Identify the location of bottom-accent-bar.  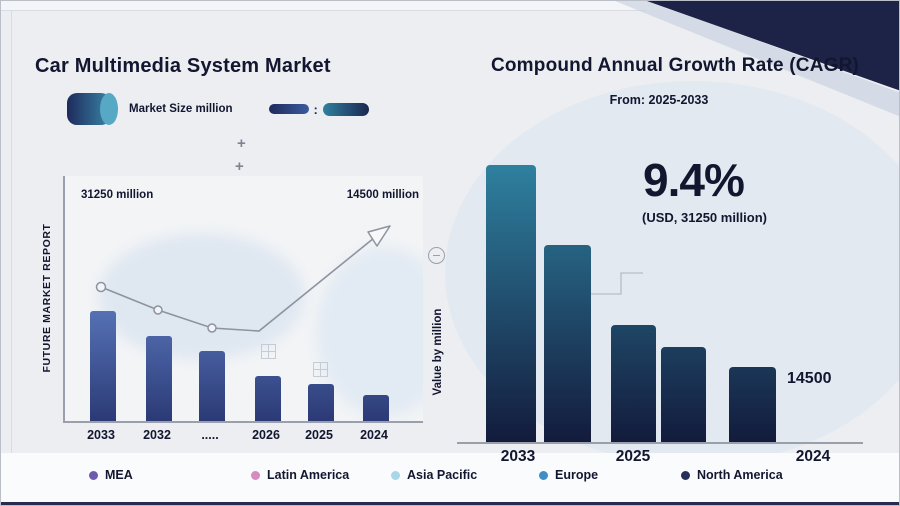
(450, 503).